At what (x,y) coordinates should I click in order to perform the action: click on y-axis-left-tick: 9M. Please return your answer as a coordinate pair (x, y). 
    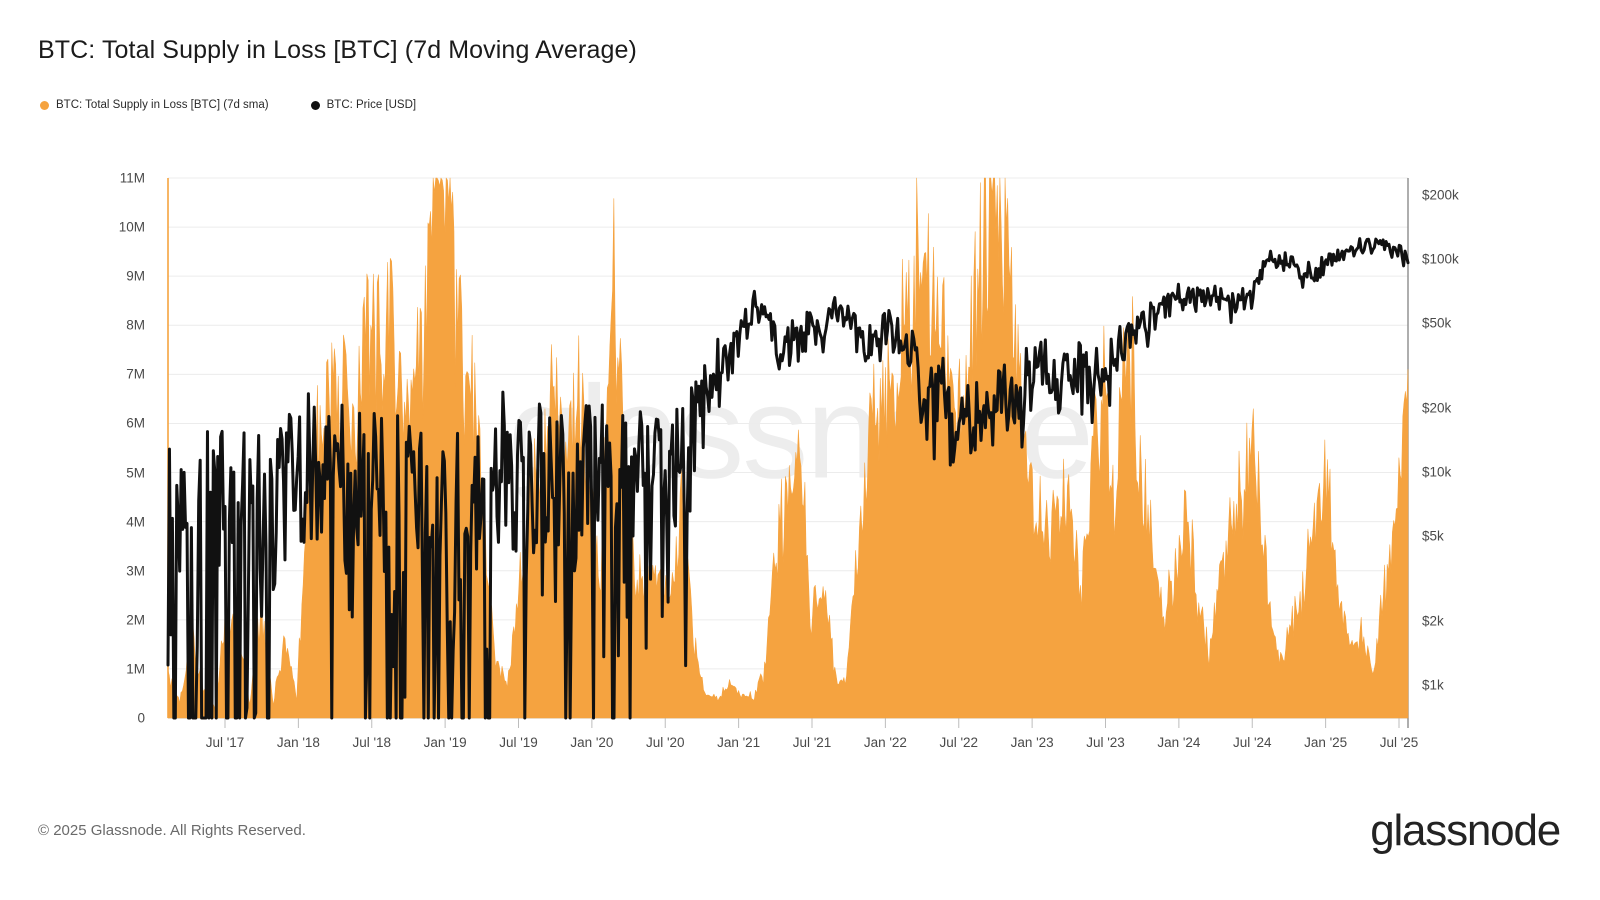
    Looking at the image, I should click on (135, 276).